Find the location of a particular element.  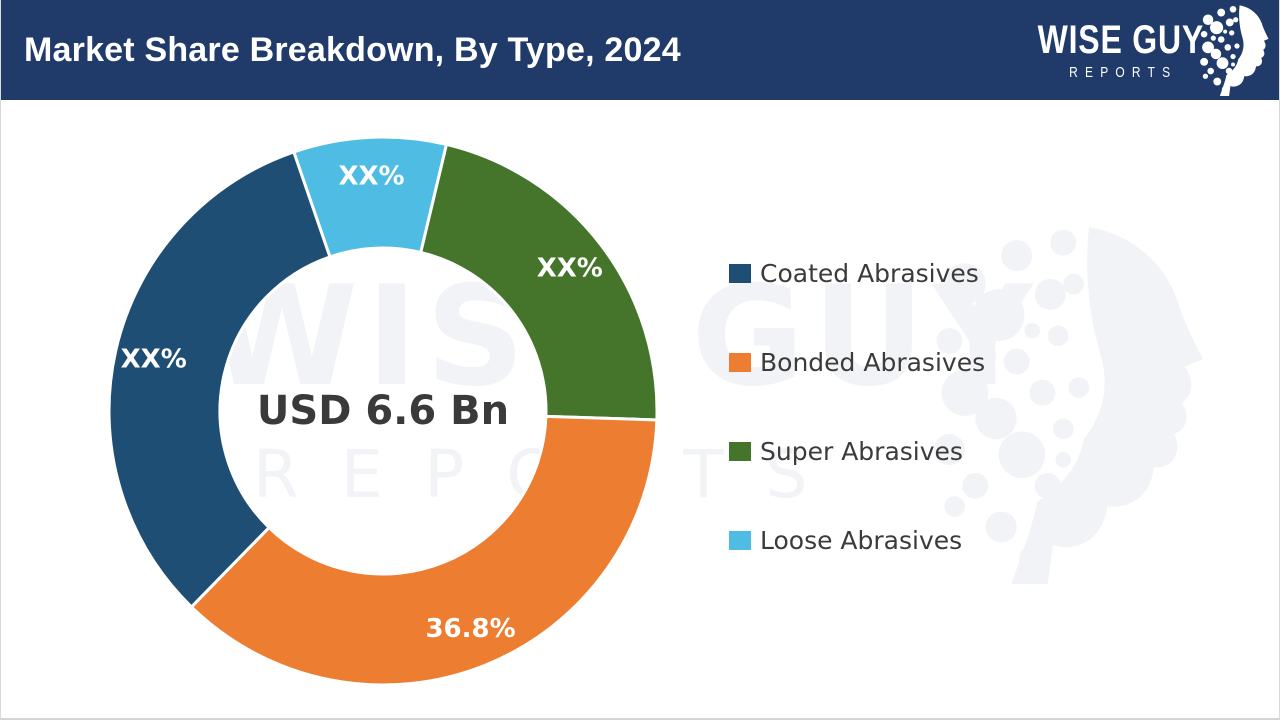

legend-swatch-bonded is located at coordinates (740, 362).